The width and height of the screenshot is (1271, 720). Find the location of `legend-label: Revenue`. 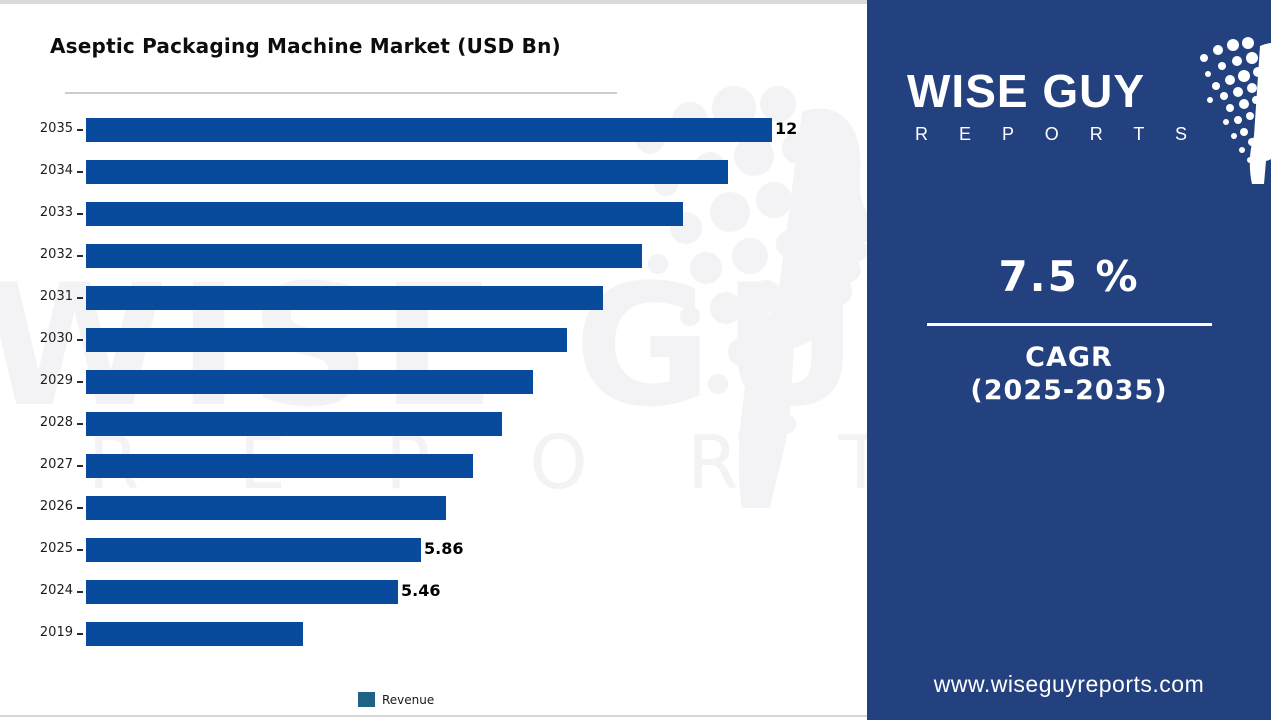

legend-label: Revenue is located at coordinates (408, 699).